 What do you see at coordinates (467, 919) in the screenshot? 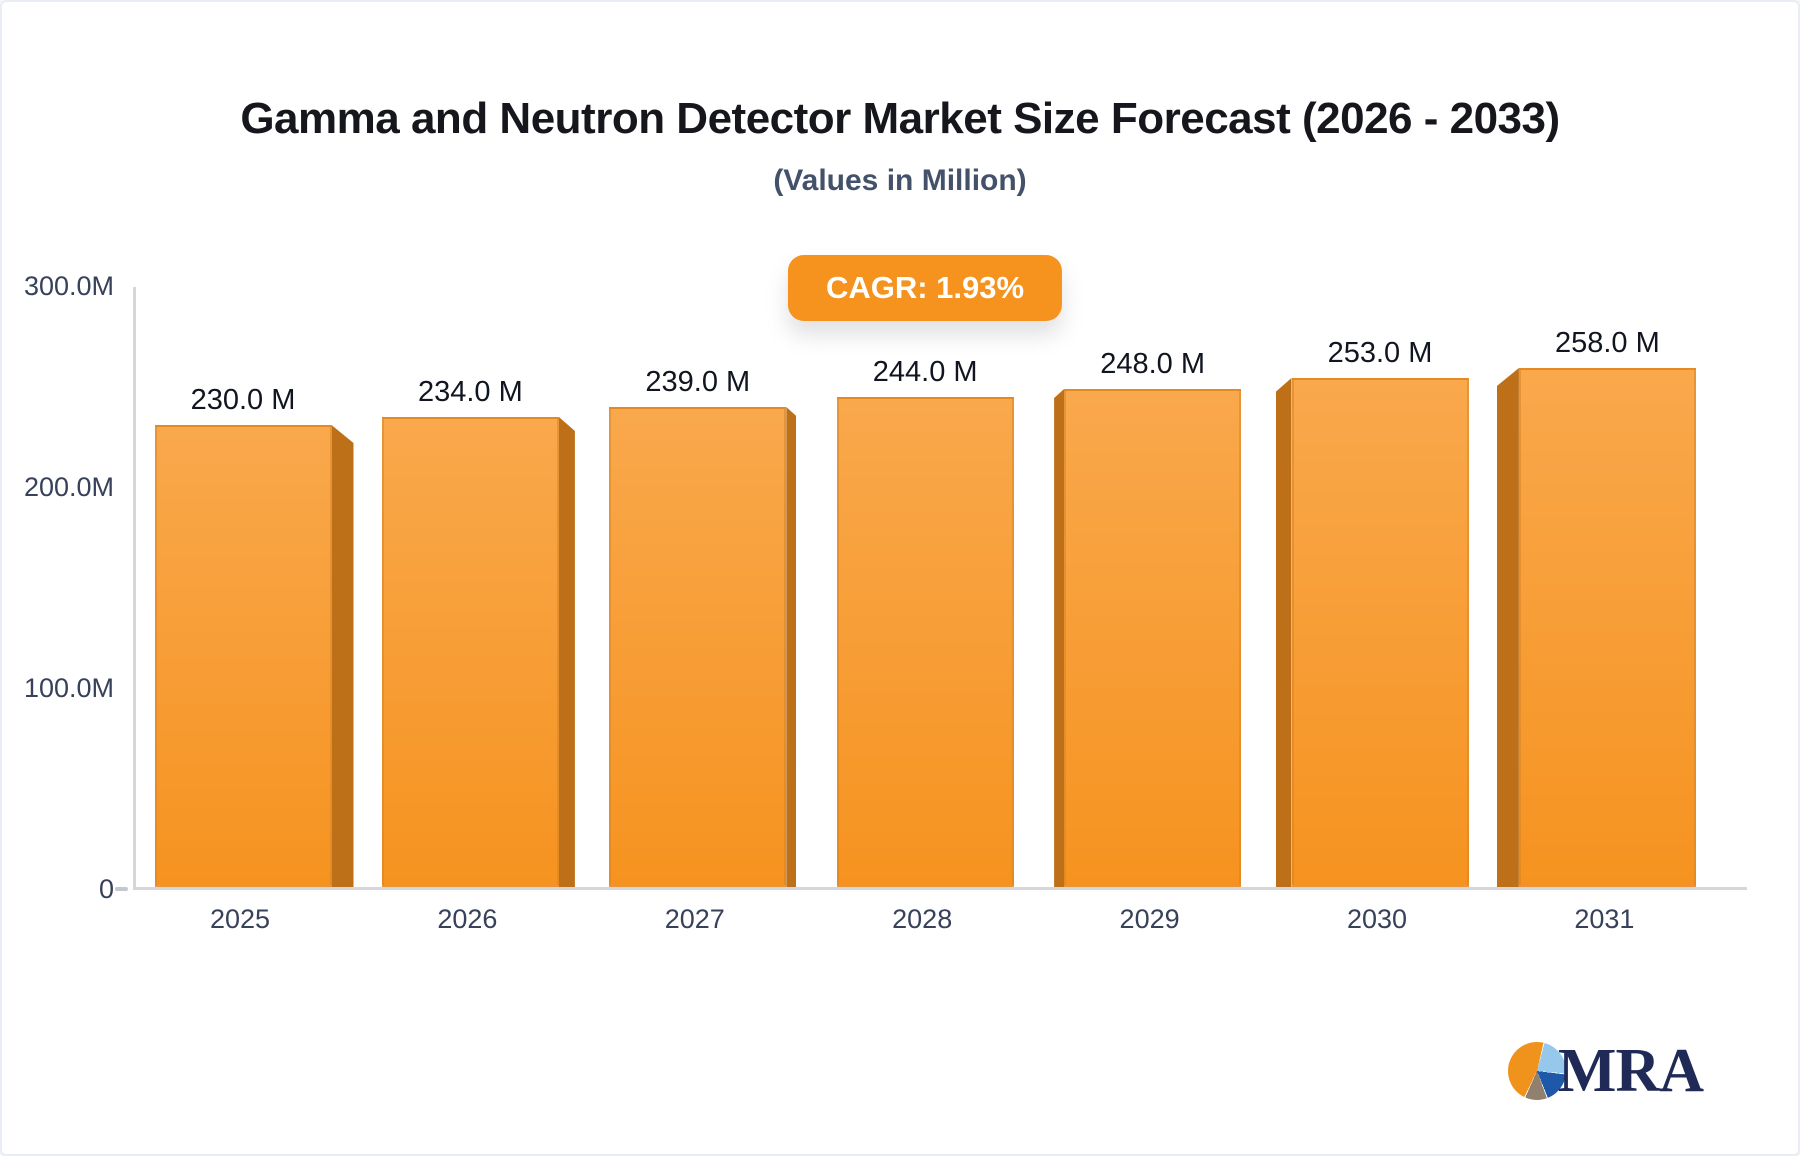
I see `x-tick-label: 2026` at bounding box center [467, 919].